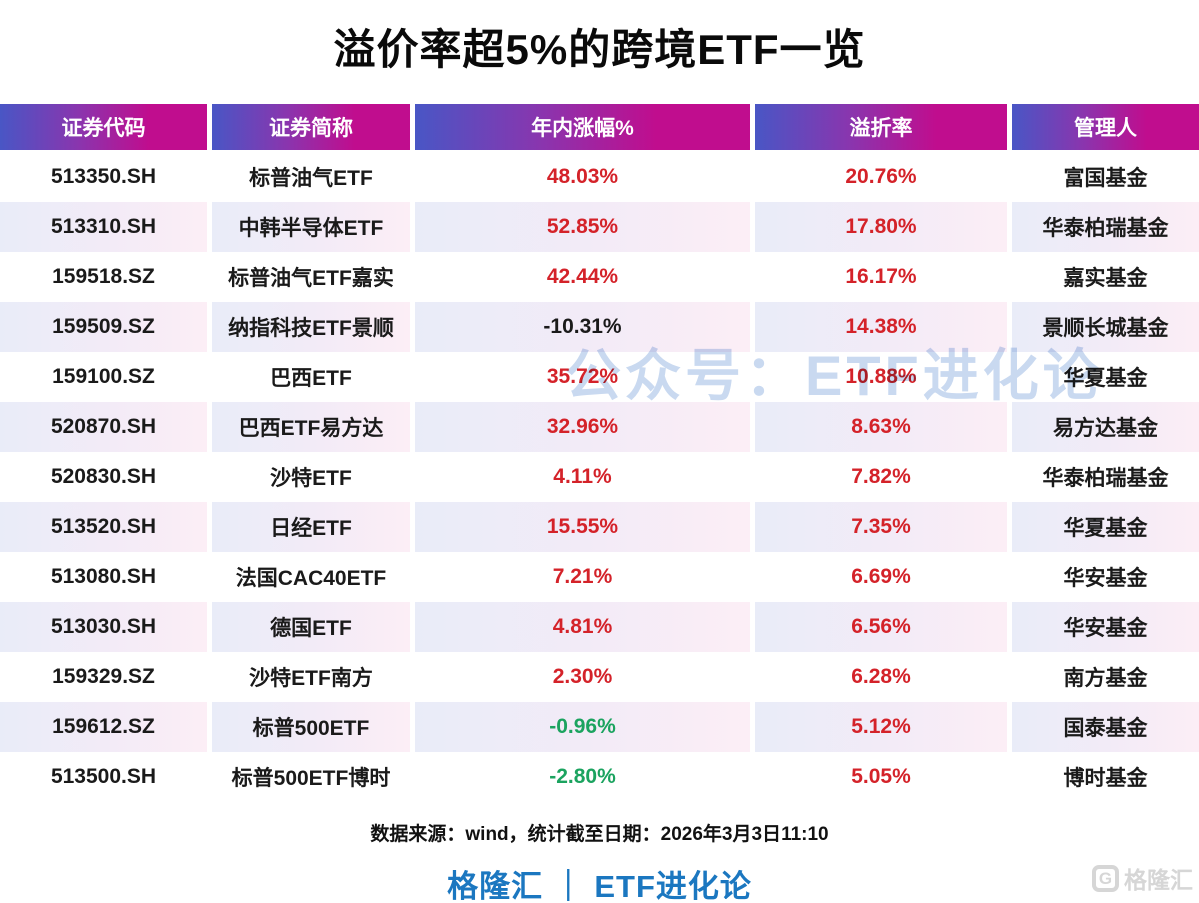 Image resolution: width=1199 pixels, height=903 pixels. What do you see at coordinates (103, 277) in the screenshot?
I see `cell-code: 159518.SZ` at bounding box center [103, 277].